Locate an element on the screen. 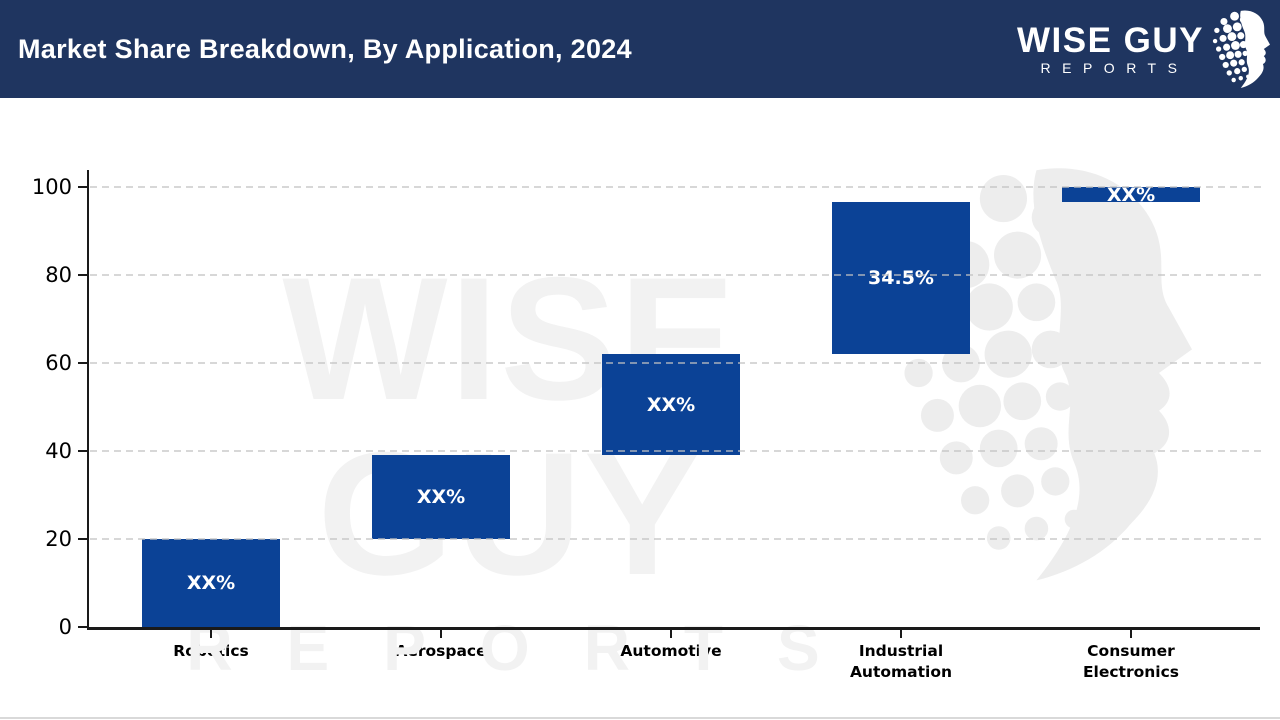 Image resolution: width=1280 pixels, height=720 pixels. wiseguy-logo: WISE GUY REPORTS is located at coordinates (1143, 49).